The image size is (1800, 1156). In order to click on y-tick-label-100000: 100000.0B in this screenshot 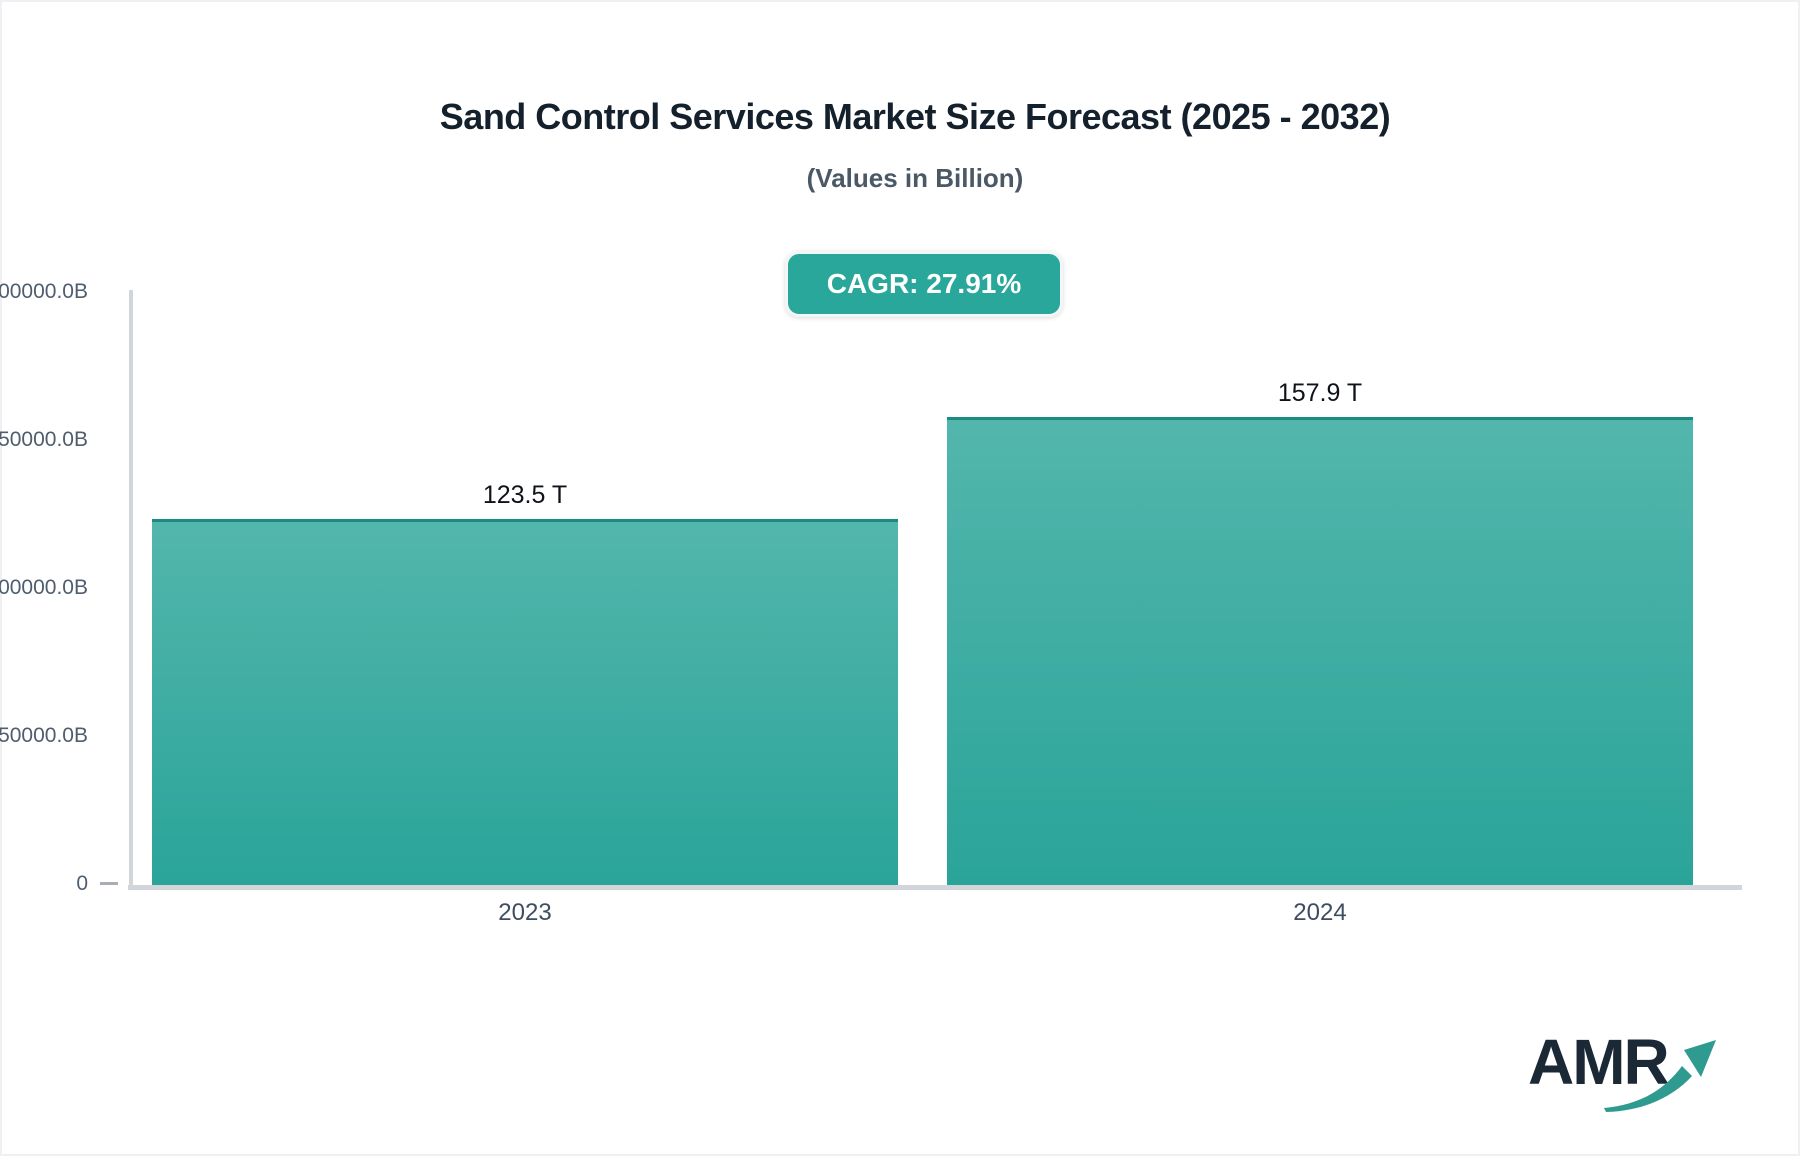, I will do `click(44, 587)`.